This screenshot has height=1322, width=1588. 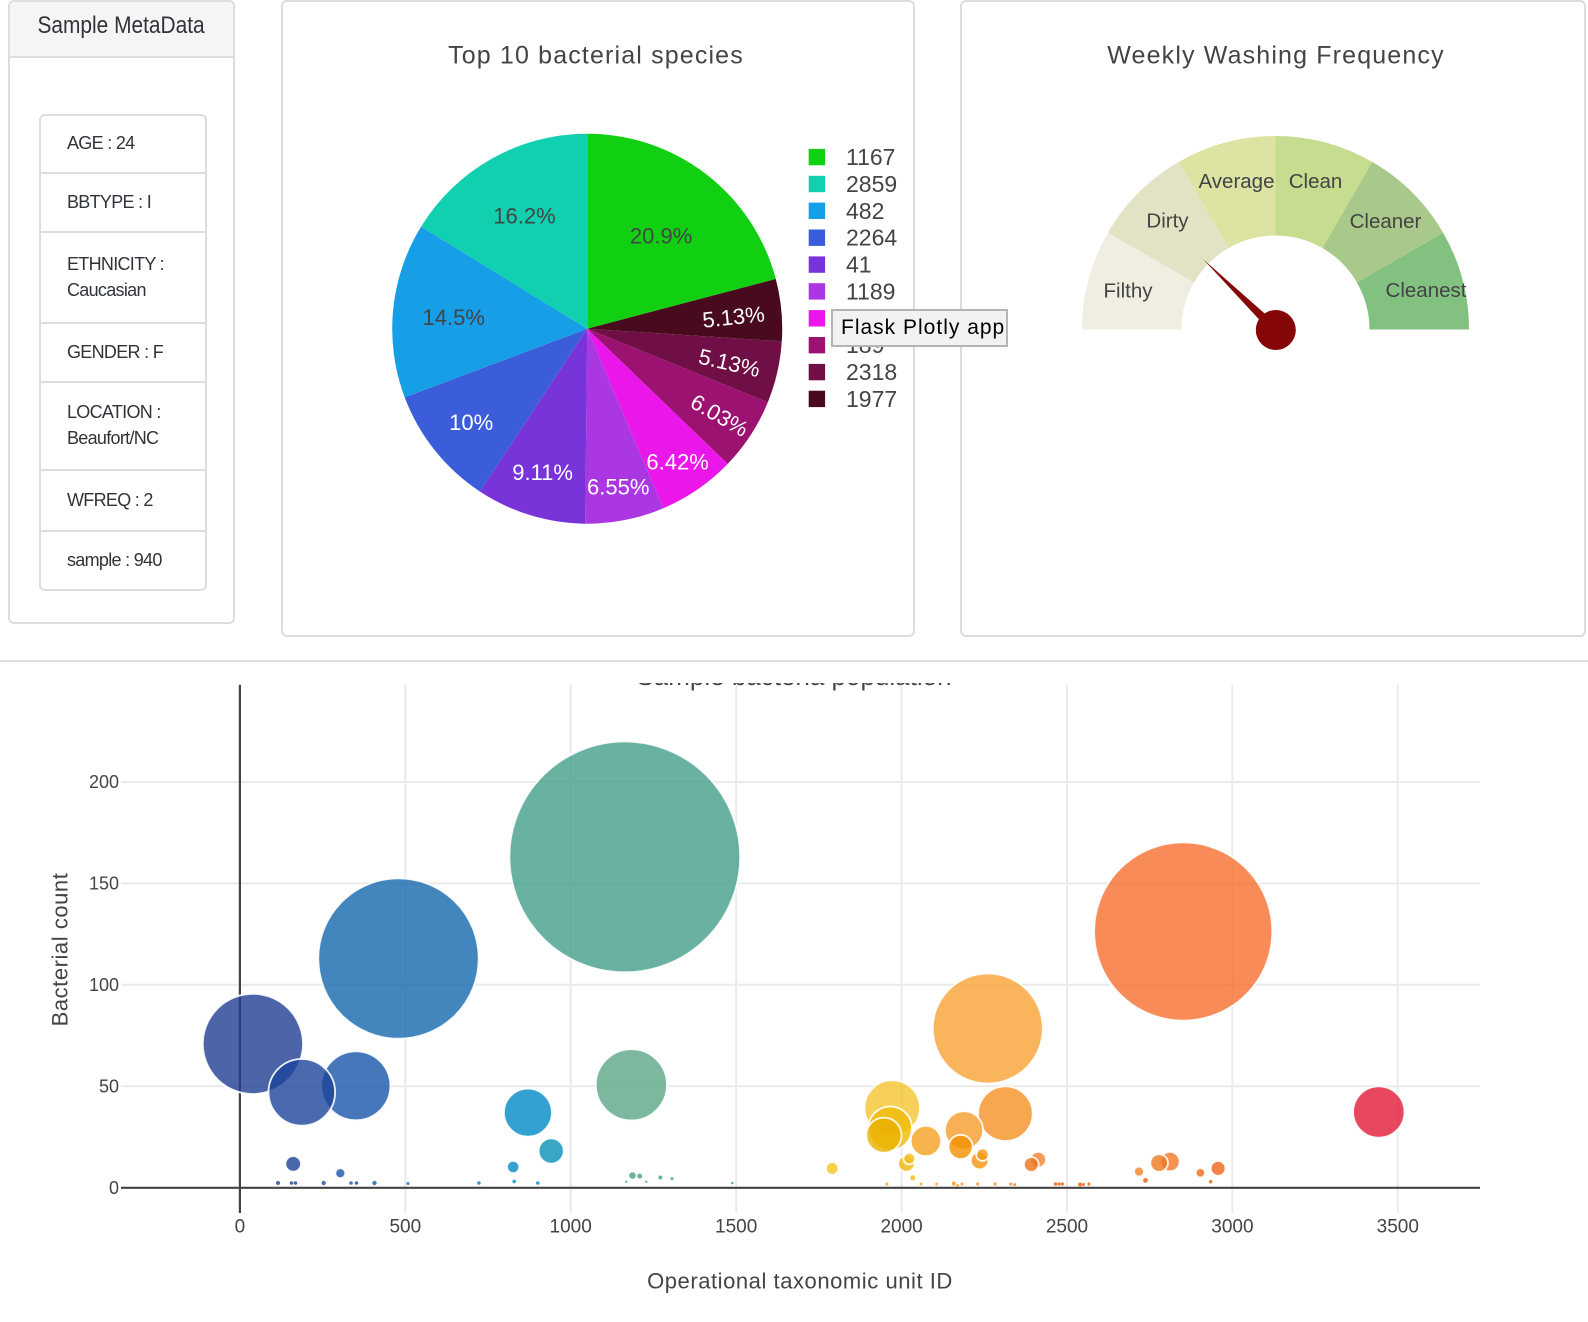 What do you see at coordinates (800, 1281) in the screenshot?
I see `svg-text: Operational taxonomic unit ID` at bounding box center [800, 1281].